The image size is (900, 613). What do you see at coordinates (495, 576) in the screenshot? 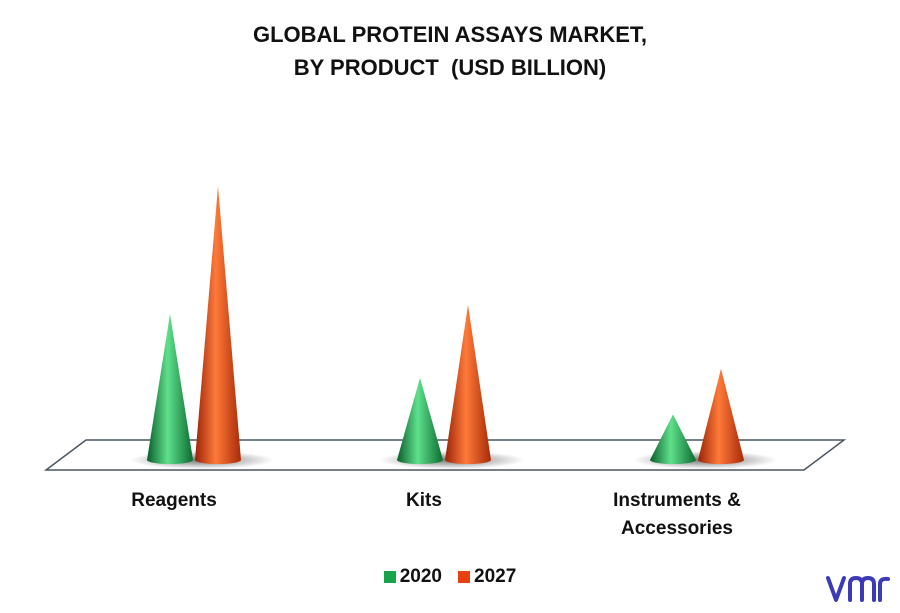
I see `legend-label-2027: 2027` at bounding box center [495, 576].